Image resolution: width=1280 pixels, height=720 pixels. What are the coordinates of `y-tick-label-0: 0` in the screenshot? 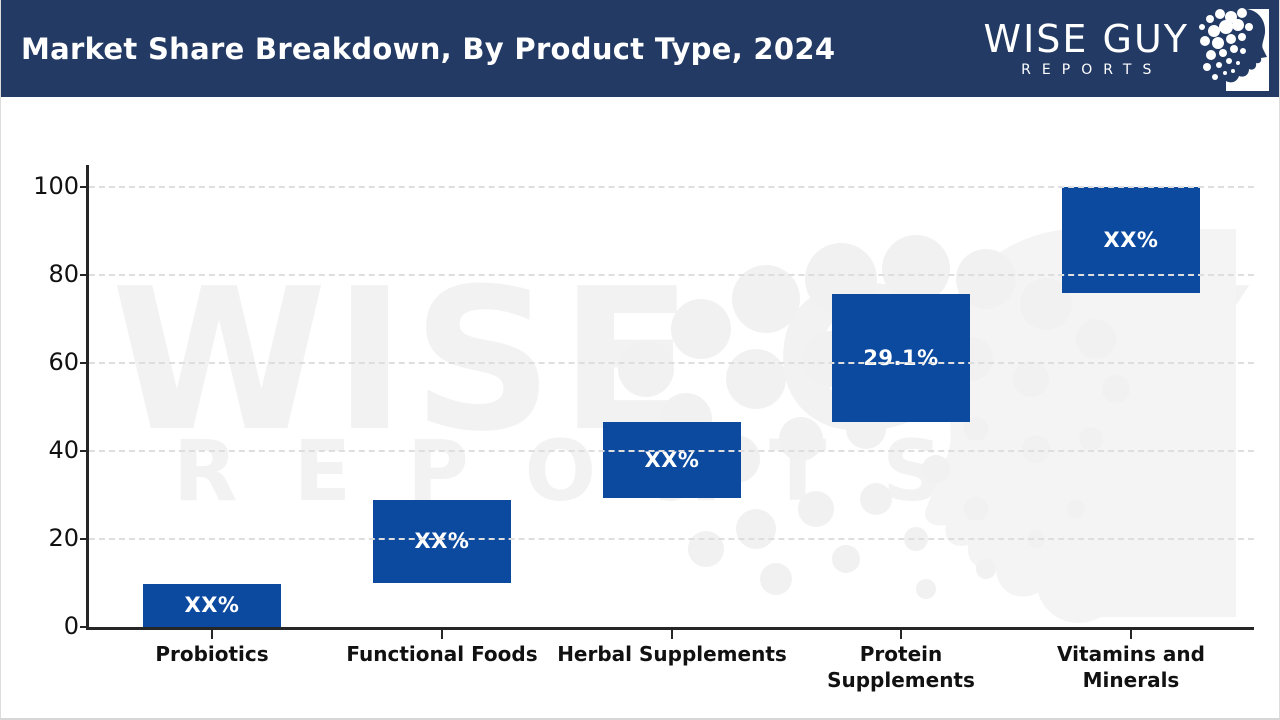 It's located at (71, 626).